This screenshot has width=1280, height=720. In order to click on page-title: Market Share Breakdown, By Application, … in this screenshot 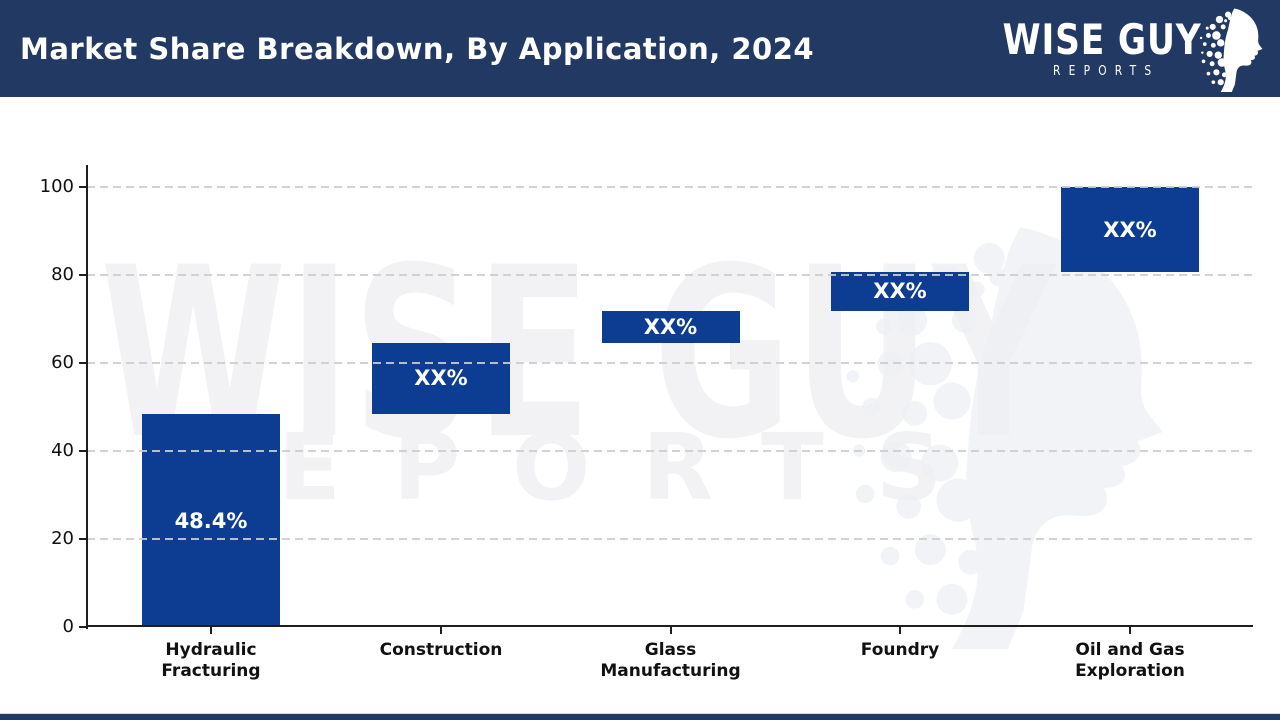, I will do `click(417, 48)`.